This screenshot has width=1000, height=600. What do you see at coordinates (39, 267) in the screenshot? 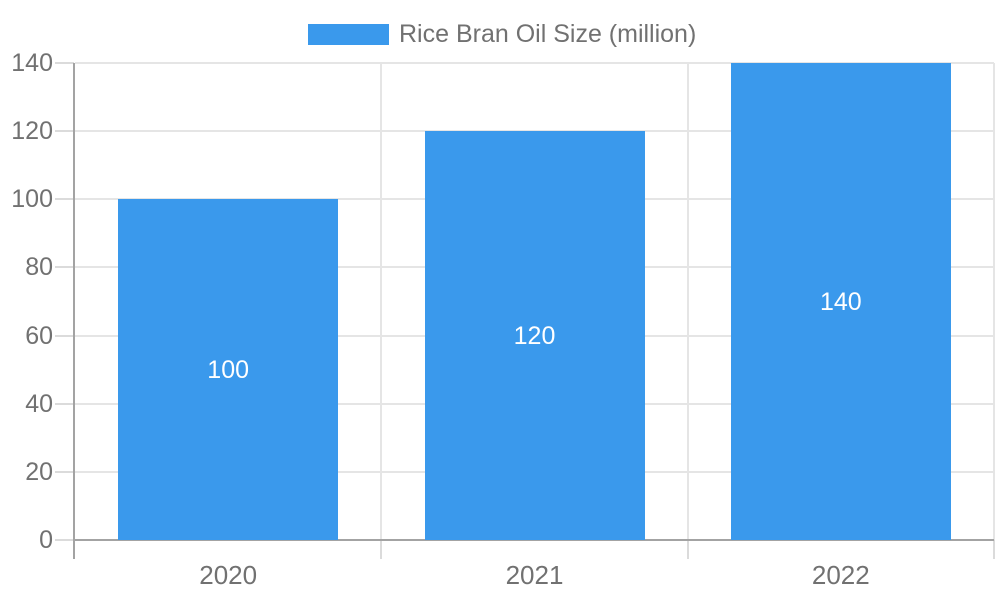
I see `y-tick-label: 80` at bounding box center [39, 267].